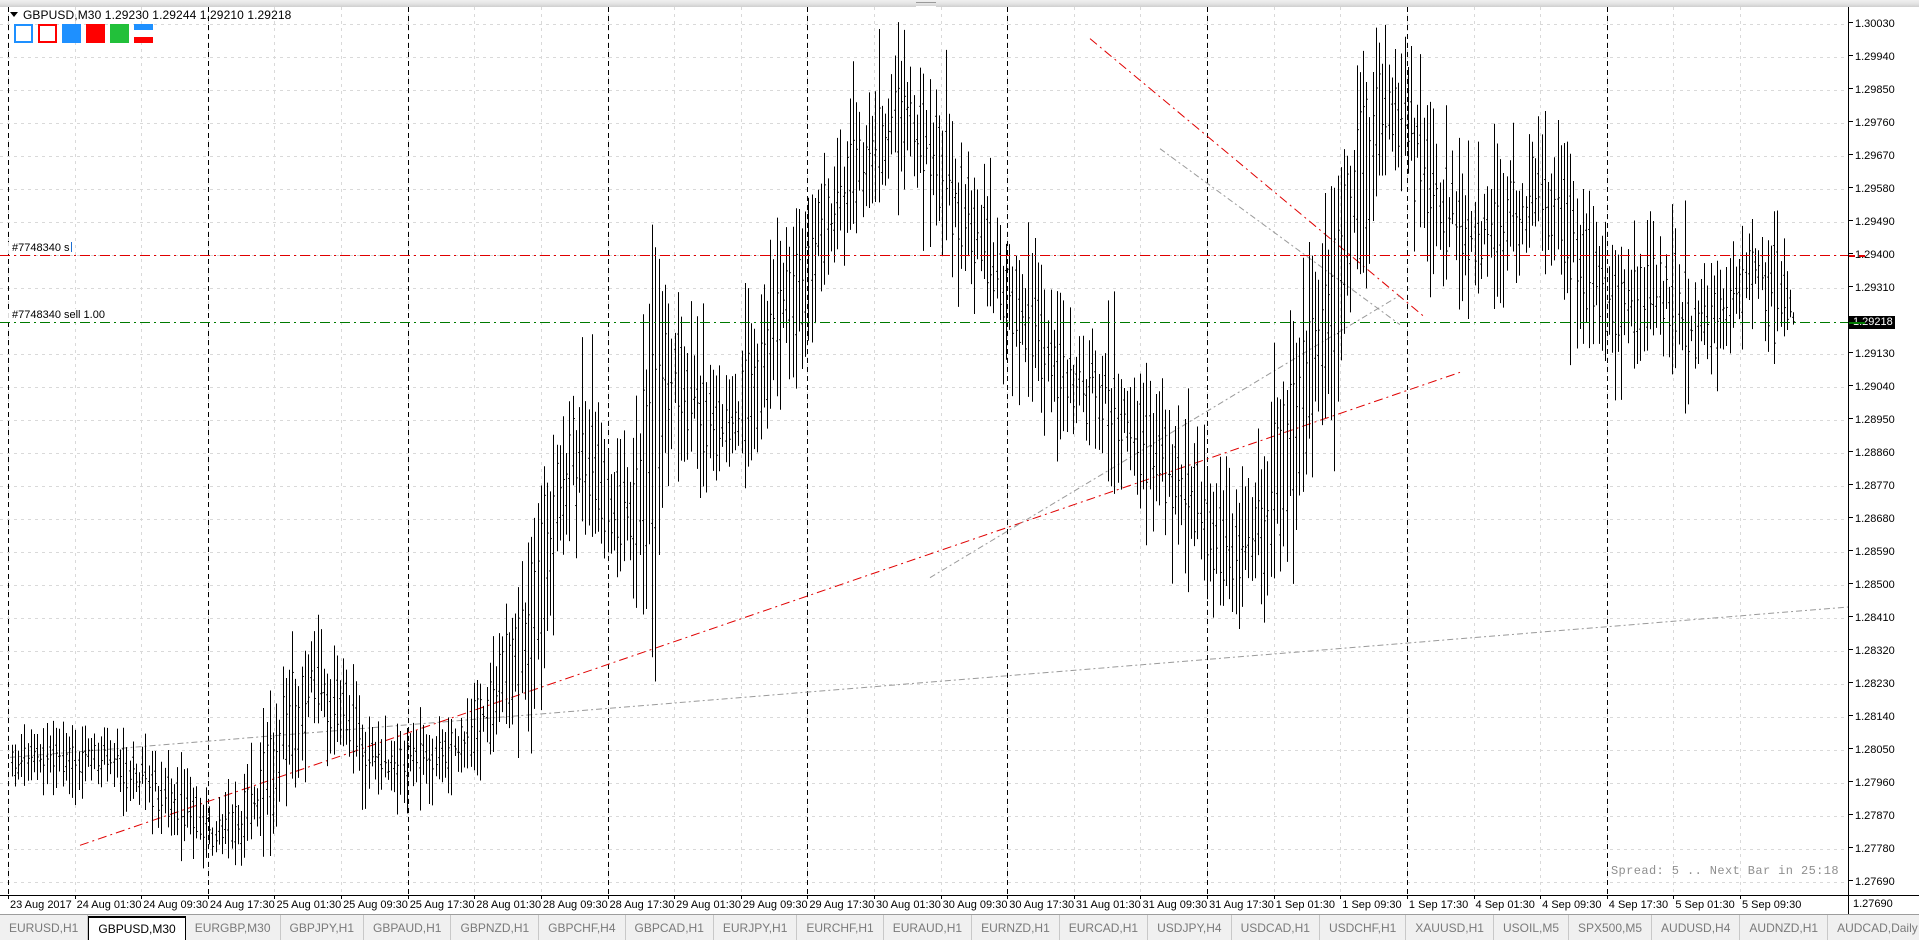  What do you see at coordinates (1696, 927) in the screenshot?
I see `chart-tab-audusd-h4: AUDUSD,H4` at bounding box center [1696, 927].